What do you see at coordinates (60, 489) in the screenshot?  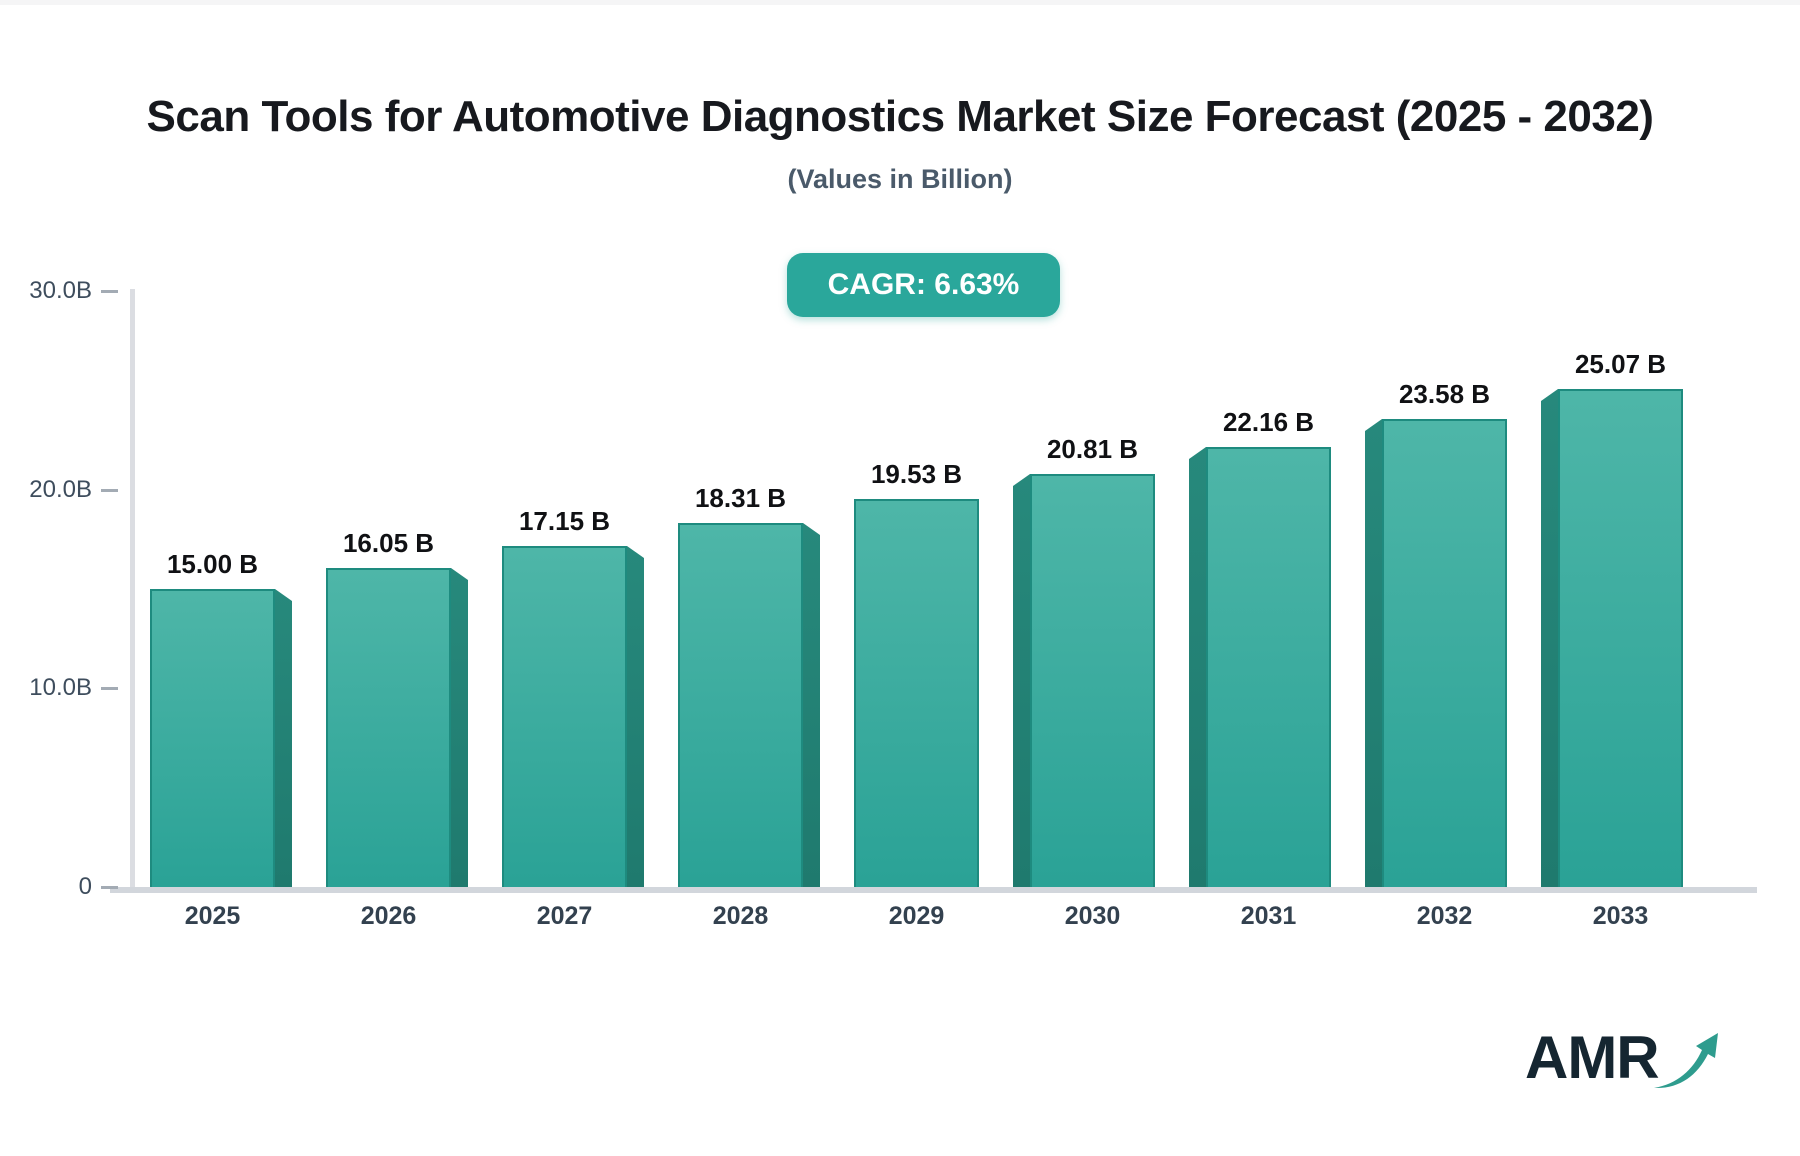 I see `y-tick-label-20.0B: 20.0B` at bounding box center [60, 489].